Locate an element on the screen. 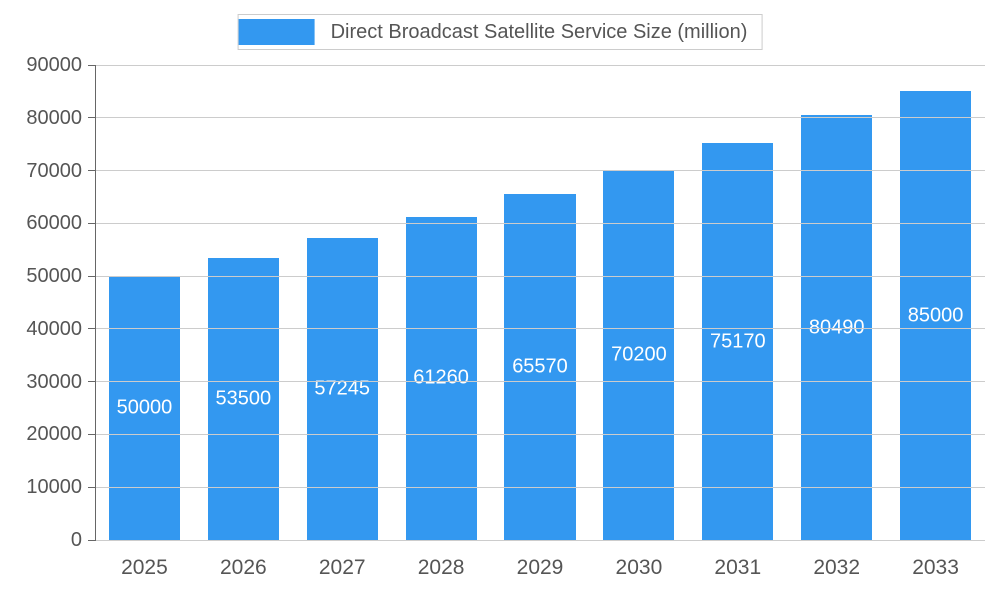  y-axis-line is located at coordinates (92, 302).